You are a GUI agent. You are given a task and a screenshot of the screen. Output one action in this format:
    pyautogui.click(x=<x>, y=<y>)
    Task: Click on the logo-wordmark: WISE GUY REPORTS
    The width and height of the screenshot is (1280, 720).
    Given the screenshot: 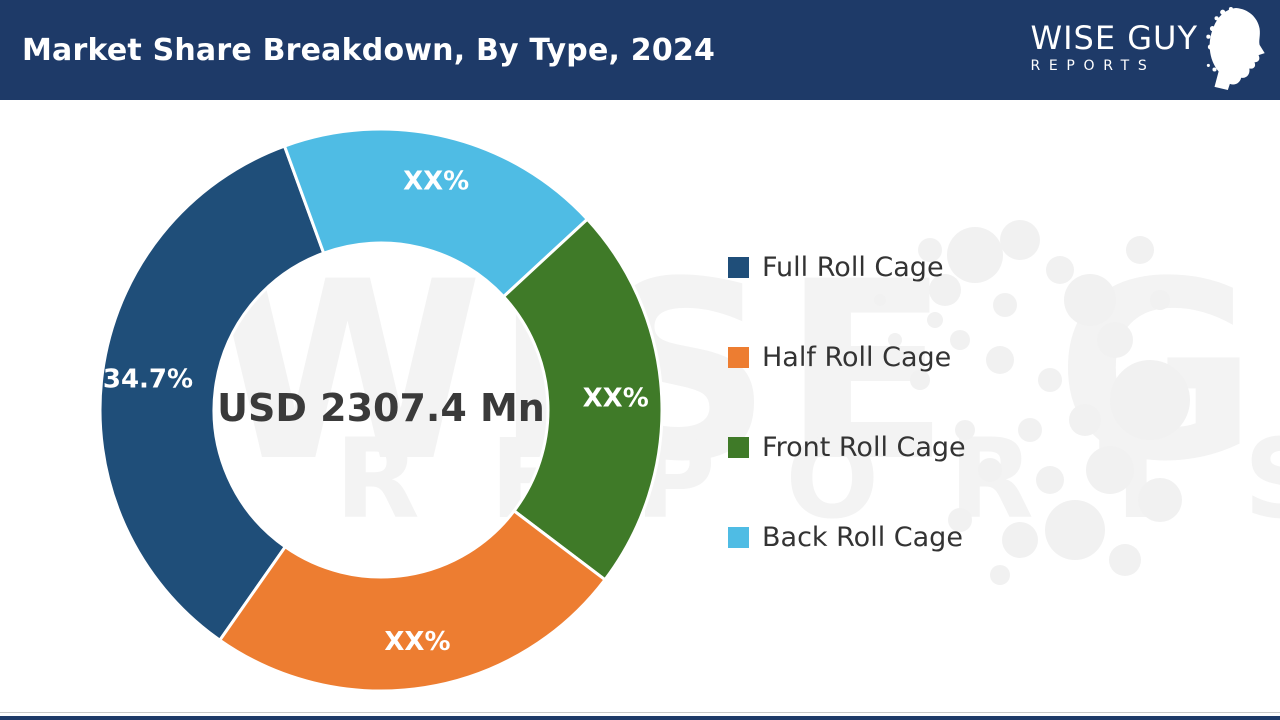 What is the action you would take?
    pyautogui.click(x=1114, y=48)
    